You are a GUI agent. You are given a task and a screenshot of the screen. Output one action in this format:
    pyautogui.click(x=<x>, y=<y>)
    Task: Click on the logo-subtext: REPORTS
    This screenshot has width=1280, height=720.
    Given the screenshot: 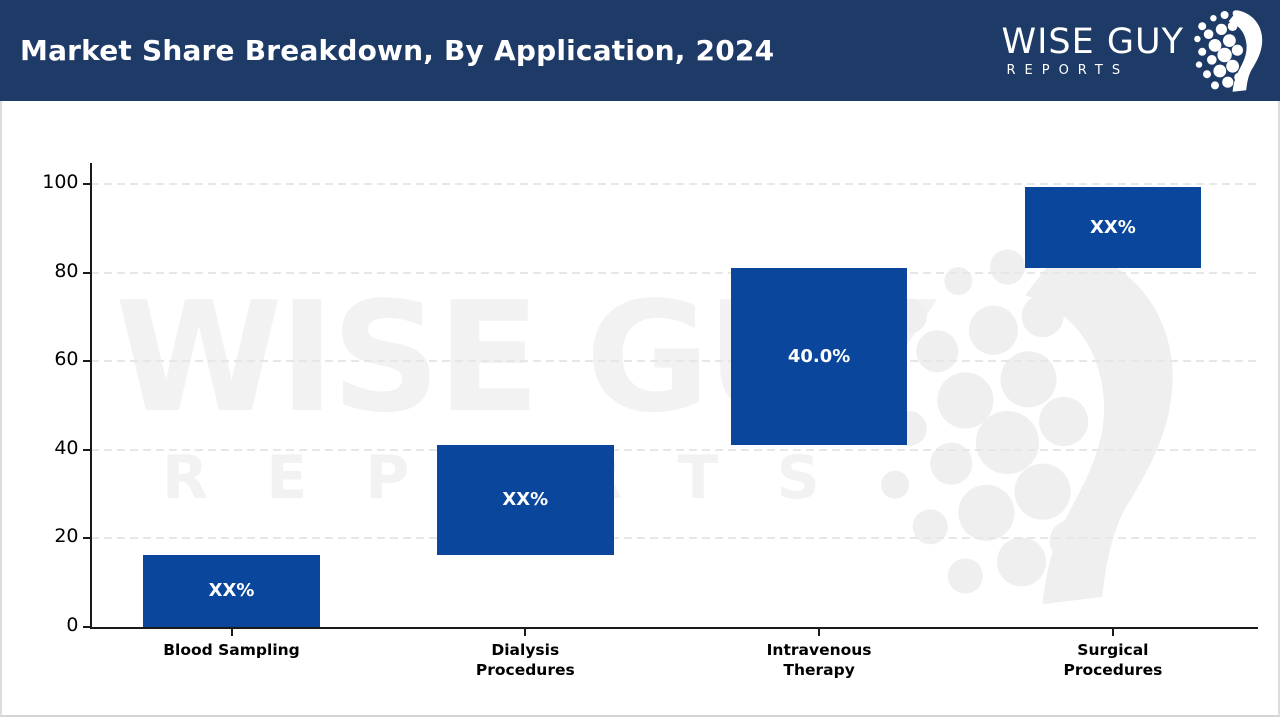 What is the action you would take?
    pyautogui.click(x=1068, y=70)
    